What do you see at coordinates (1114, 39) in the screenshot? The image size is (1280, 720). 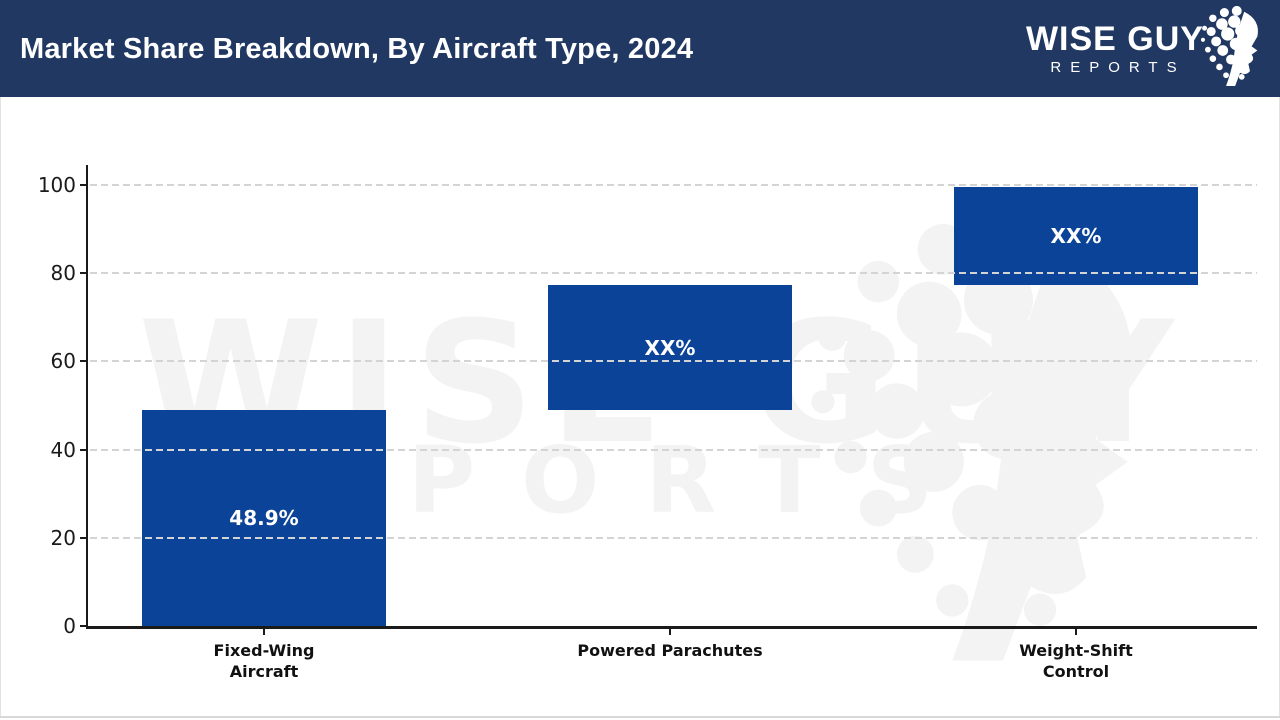 I see `logo-wordmark: WISE GUY` at bounding box center [1114, 39].